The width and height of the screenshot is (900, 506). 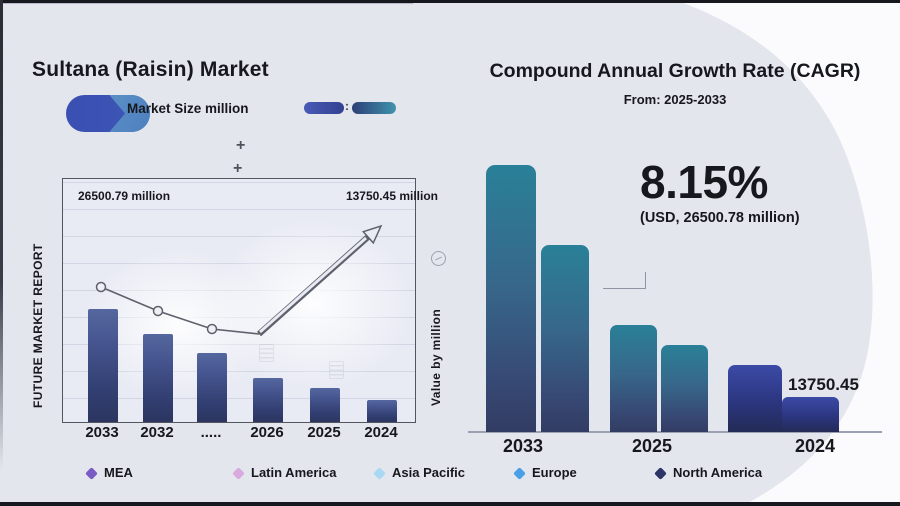 What do you see at coordinates (157, 432) in the screenshot?
I see `axis-label-2032: 2032` at bounding box center [157, 432].